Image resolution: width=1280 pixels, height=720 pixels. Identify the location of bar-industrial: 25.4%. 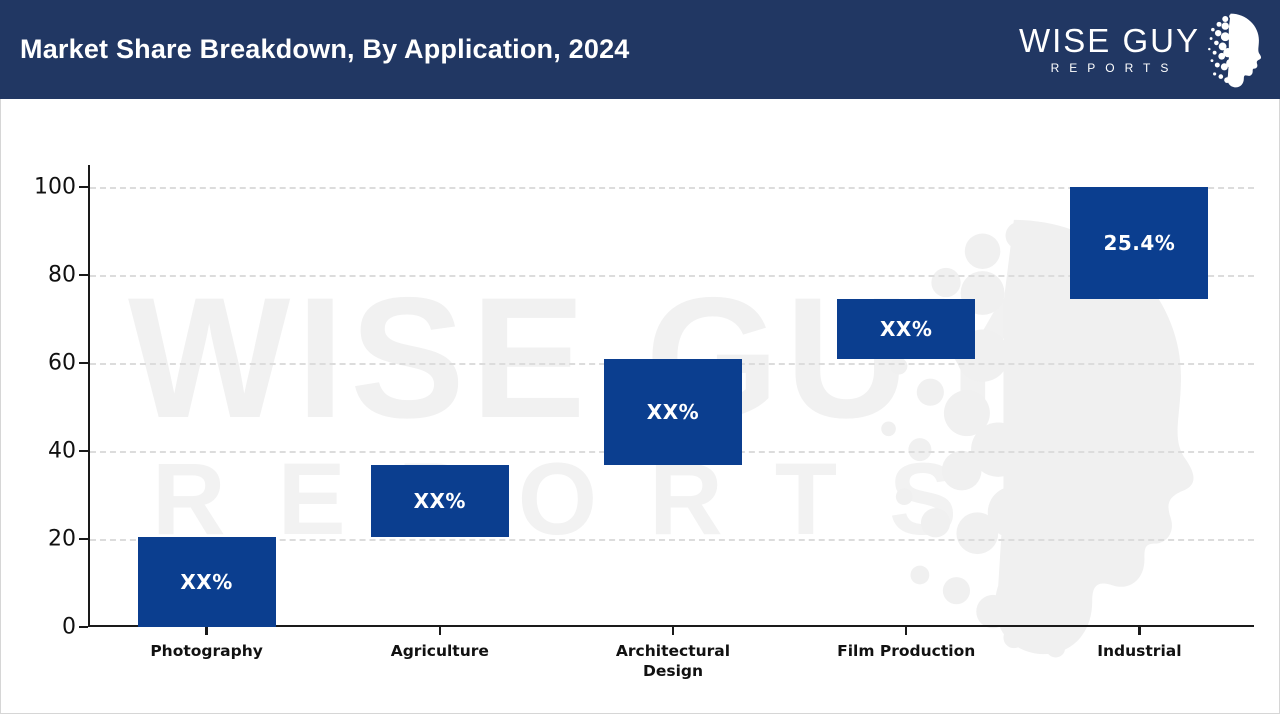
(1139, 243).